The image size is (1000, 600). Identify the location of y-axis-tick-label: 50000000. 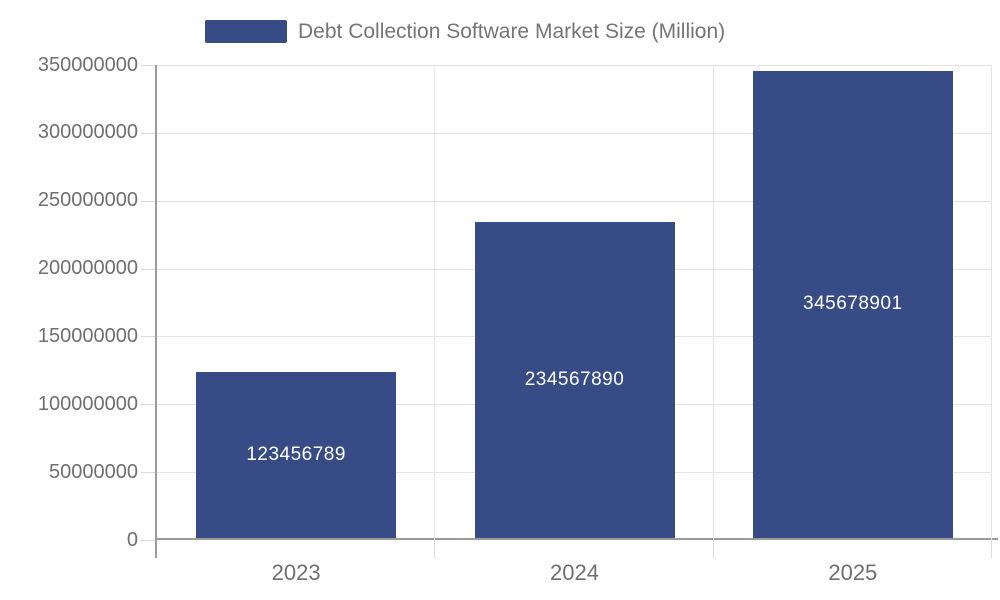
(93, 471).